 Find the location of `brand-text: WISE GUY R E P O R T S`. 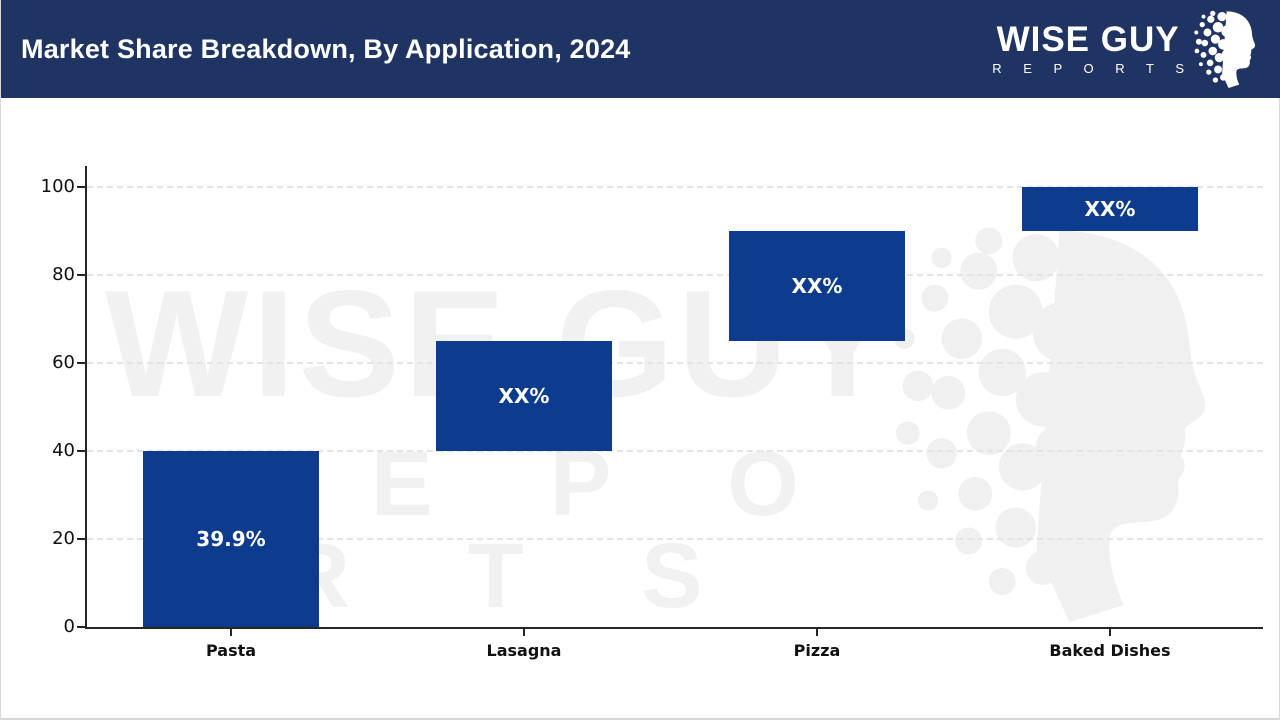

brand-text: WISE GUY R E P O R T S is located at coordinates (1088, 49).